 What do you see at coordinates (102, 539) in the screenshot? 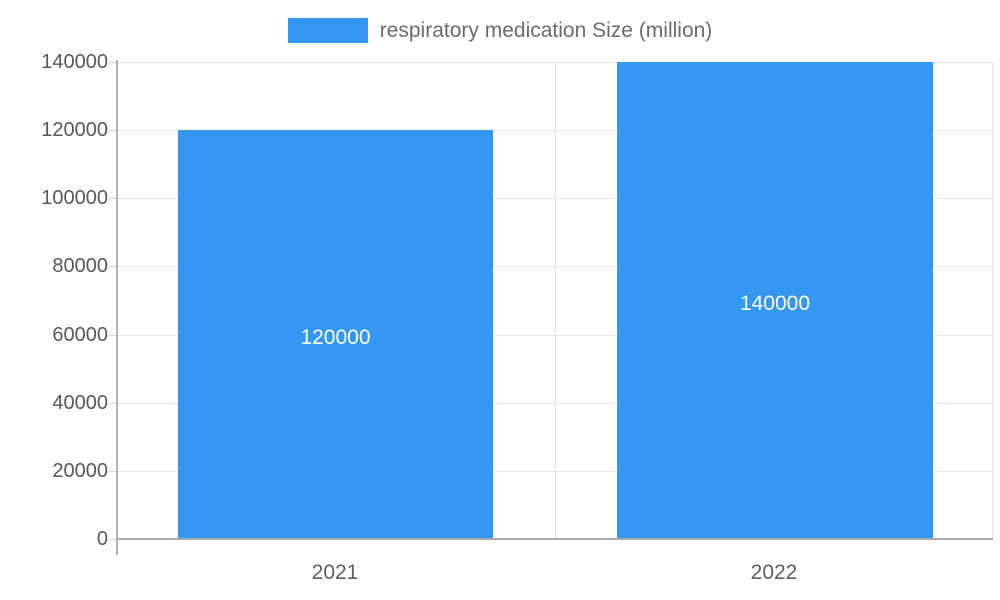
I see `y-axis-label-0: 0` at bounding box center [102, 539].